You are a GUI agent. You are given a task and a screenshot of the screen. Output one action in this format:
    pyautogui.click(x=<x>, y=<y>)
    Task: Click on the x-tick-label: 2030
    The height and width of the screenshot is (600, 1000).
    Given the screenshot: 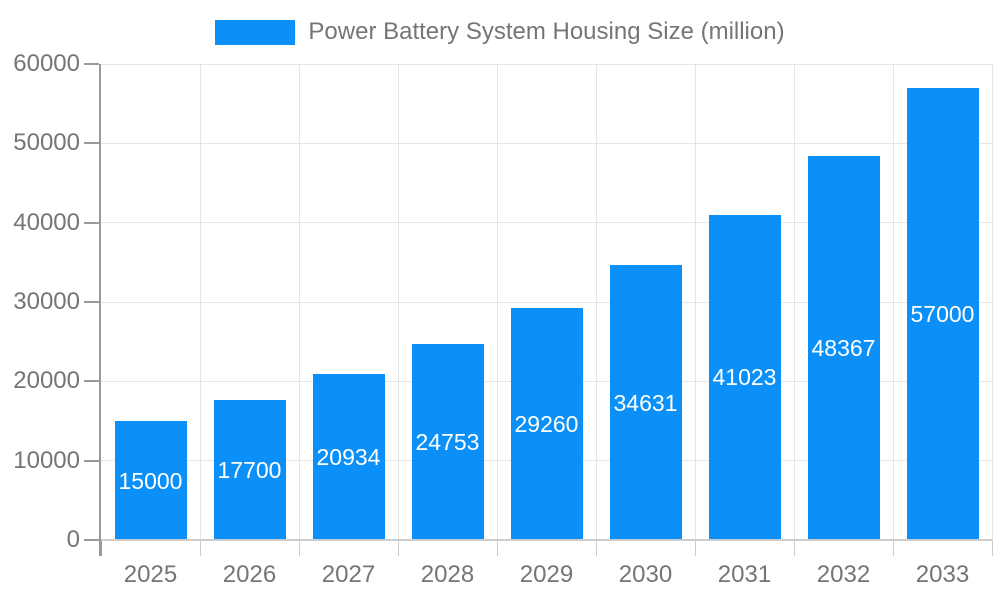 What is the action you would take?
    pyautogui.click(x=645, y=574)
    